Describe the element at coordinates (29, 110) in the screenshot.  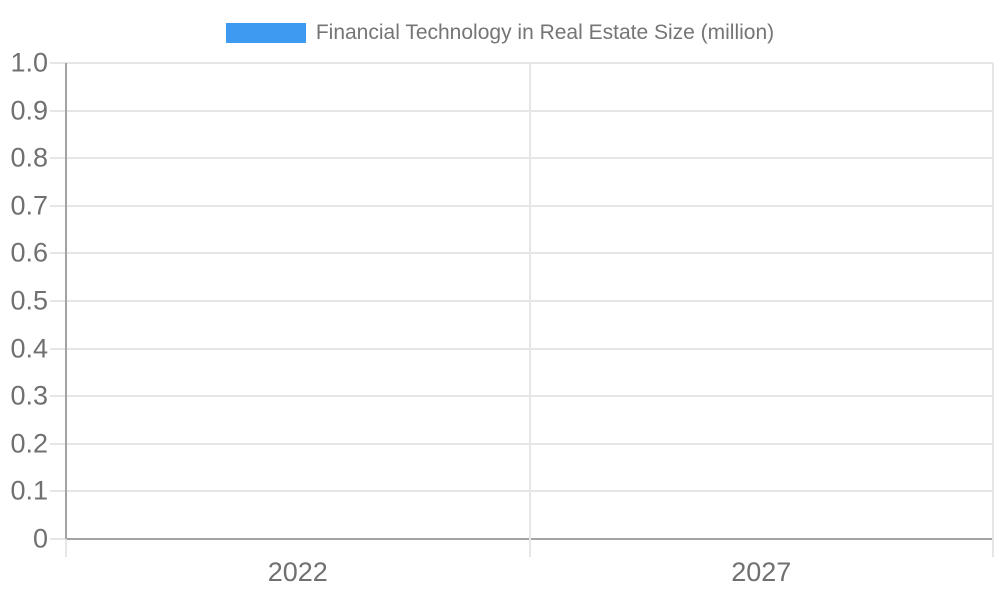
I see `y-axis-label: 0.9` at that location.